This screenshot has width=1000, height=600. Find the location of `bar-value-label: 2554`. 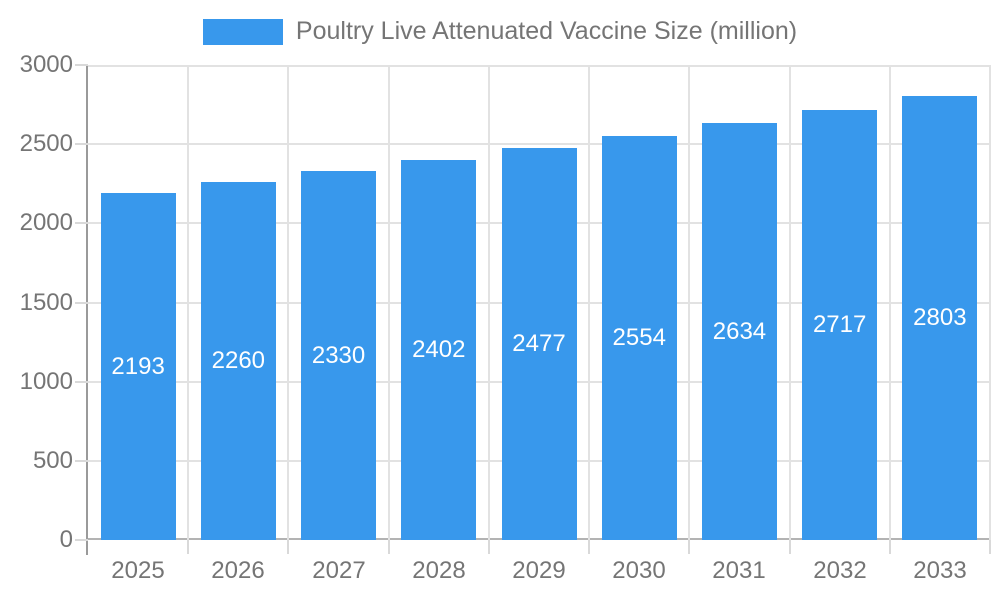

bar-value-label: 2554 is located at coordinates (639, 337).